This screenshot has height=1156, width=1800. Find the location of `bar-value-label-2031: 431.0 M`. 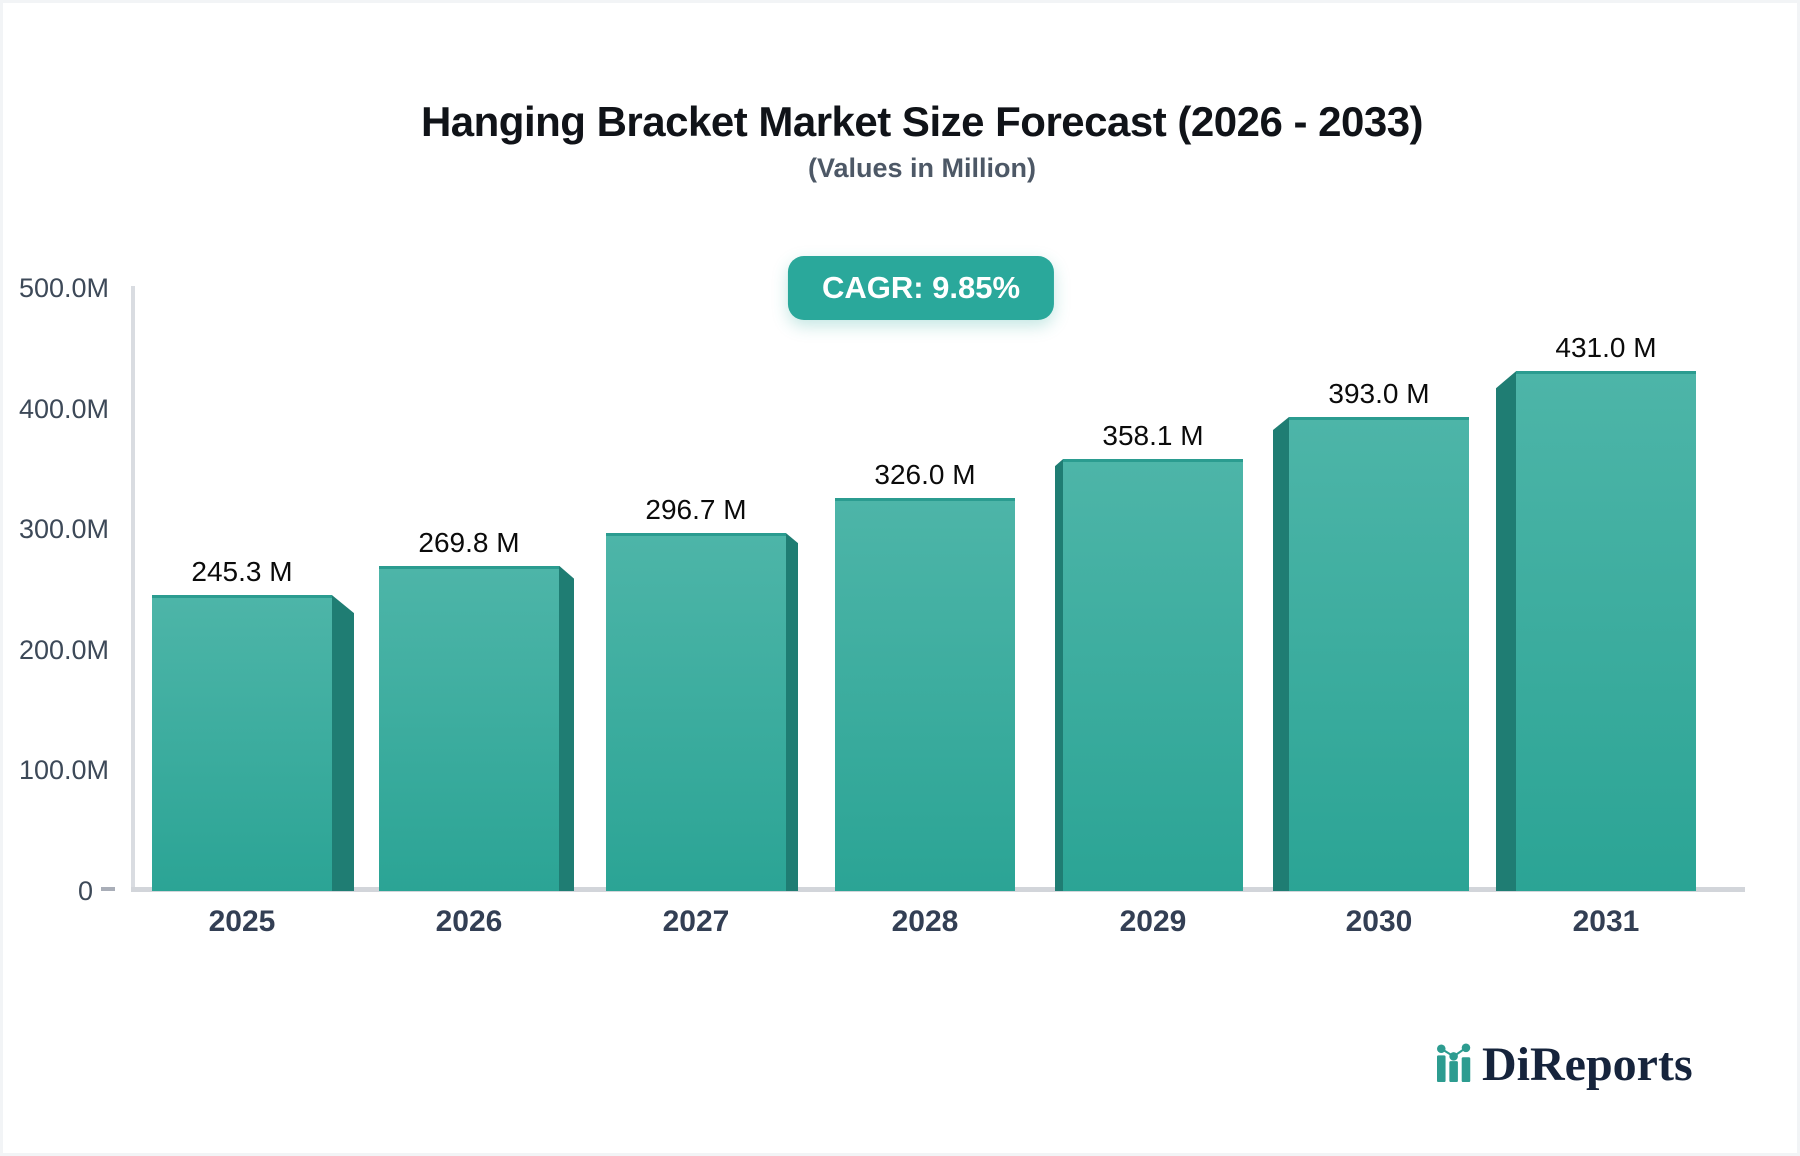

bar-value-label-2031: 431.0 M is located at coordinates (1606, 348).